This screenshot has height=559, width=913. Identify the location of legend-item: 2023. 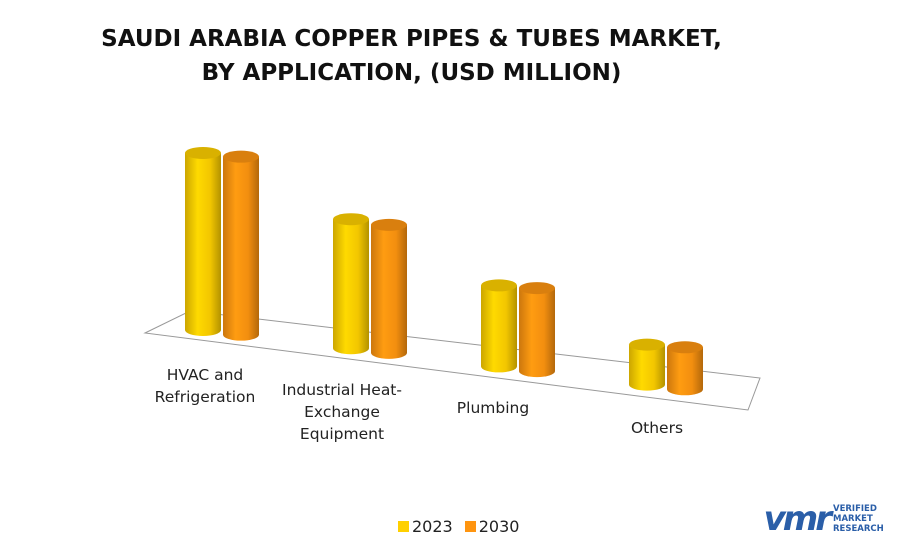
(425, 526).